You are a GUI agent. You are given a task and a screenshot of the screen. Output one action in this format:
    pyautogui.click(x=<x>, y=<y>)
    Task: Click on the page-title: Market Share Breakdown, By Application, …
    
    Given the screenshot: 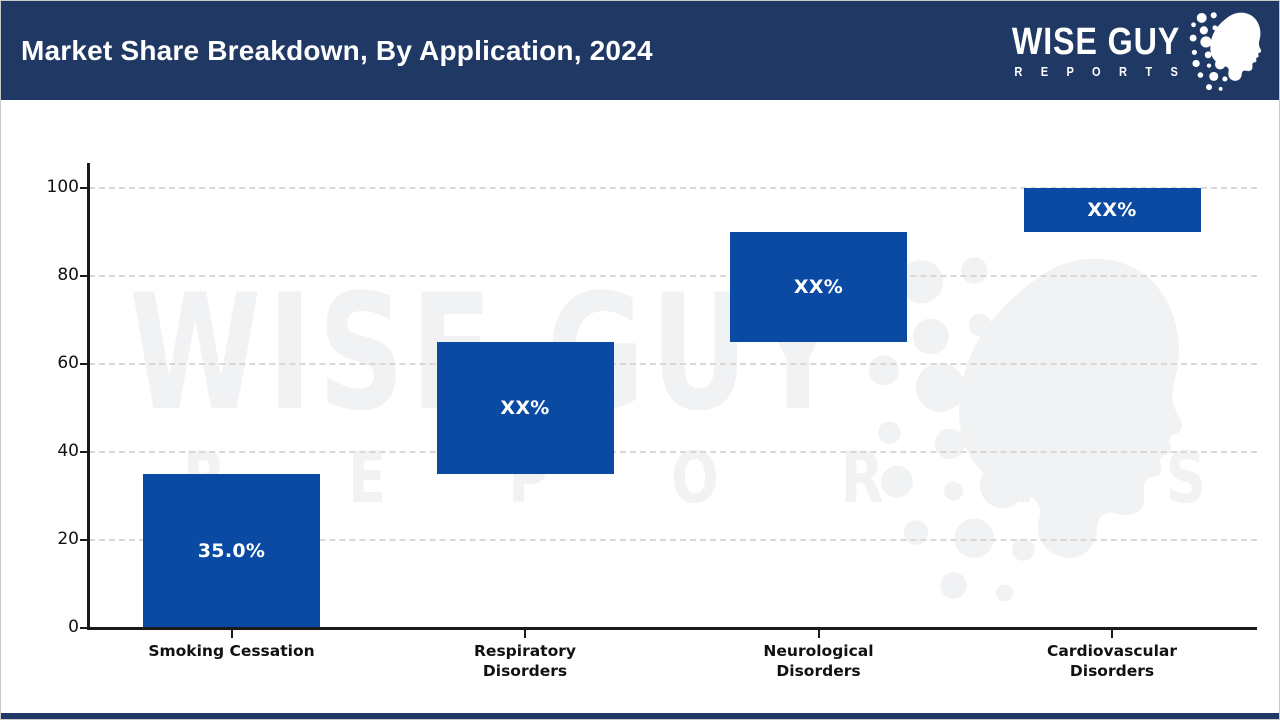 What is the action you would take?
    pyautogui.click(x=337, y=50)
    